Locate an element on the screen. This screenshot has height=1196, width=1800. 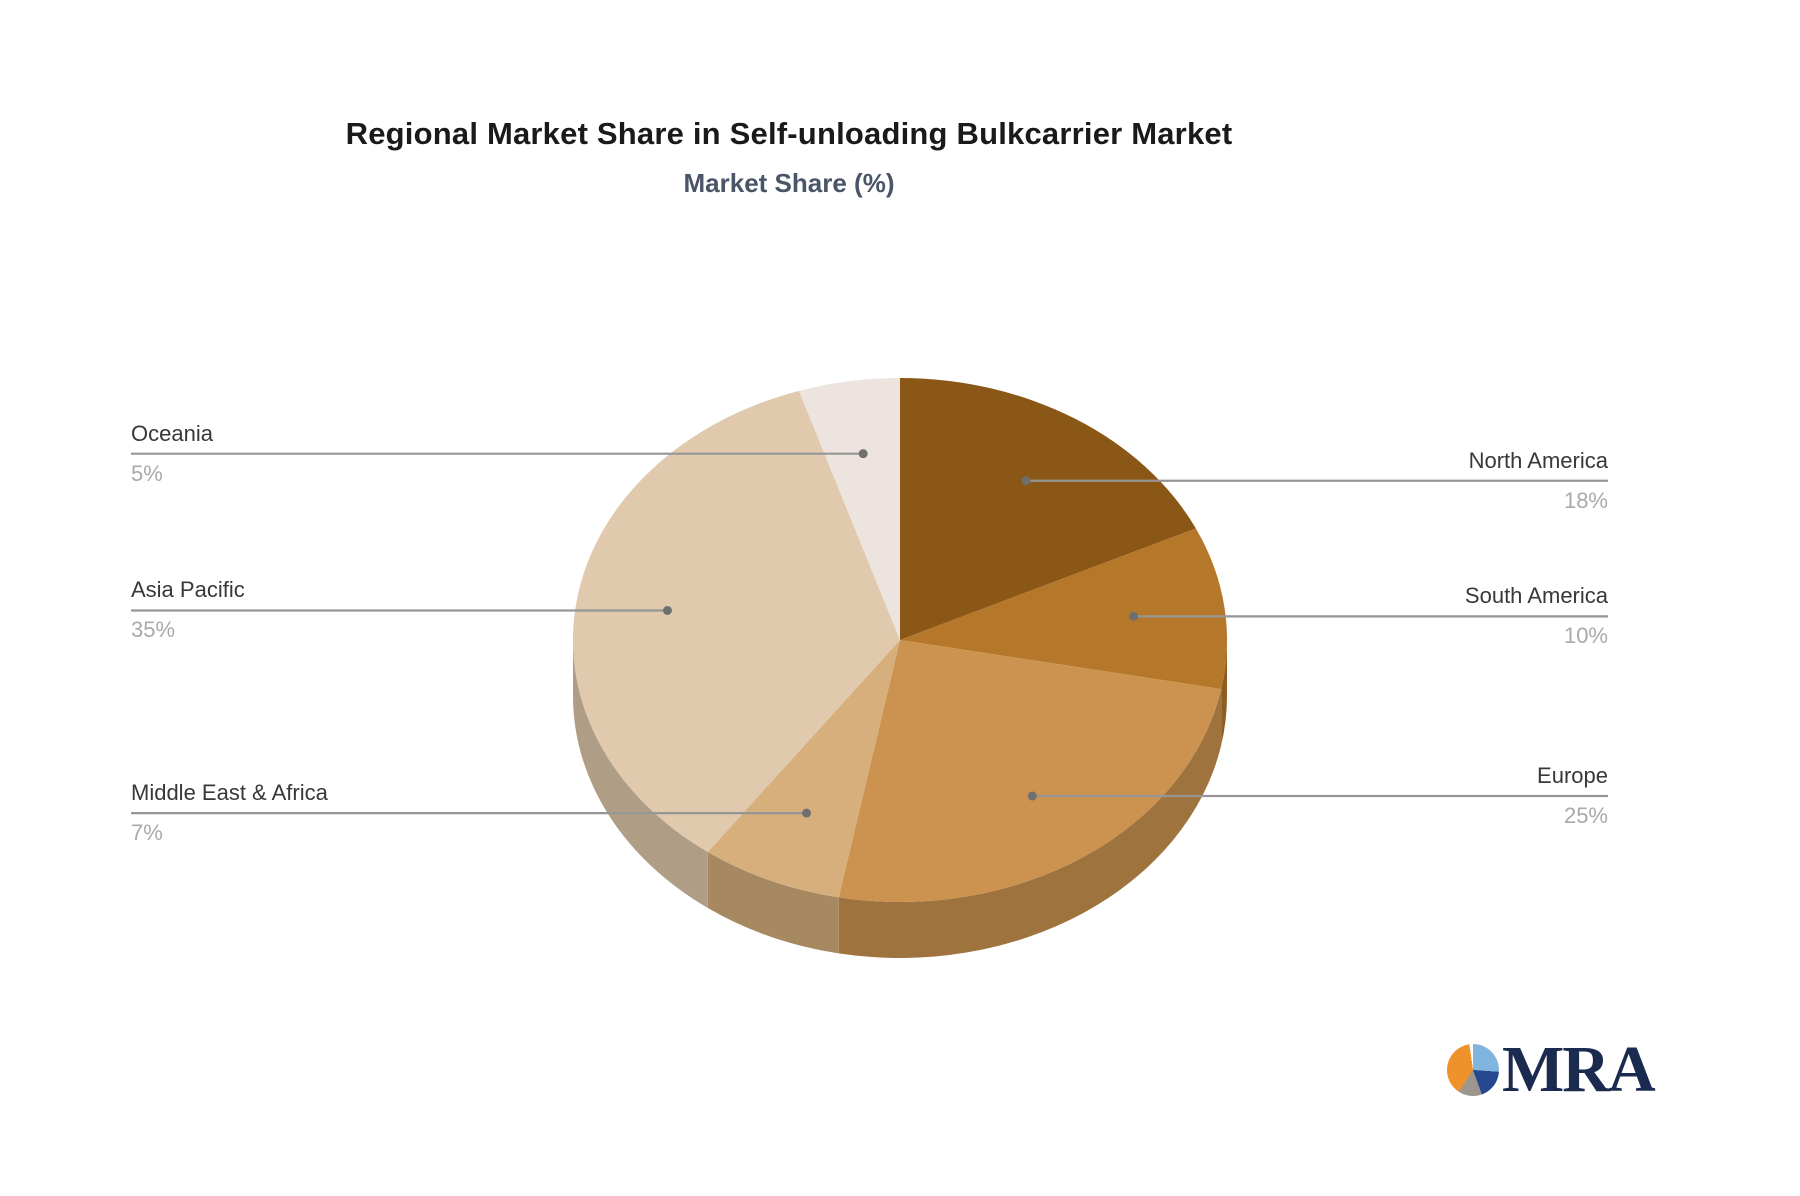
mra-logo: MRA is located at coordinates (1551, 1069).